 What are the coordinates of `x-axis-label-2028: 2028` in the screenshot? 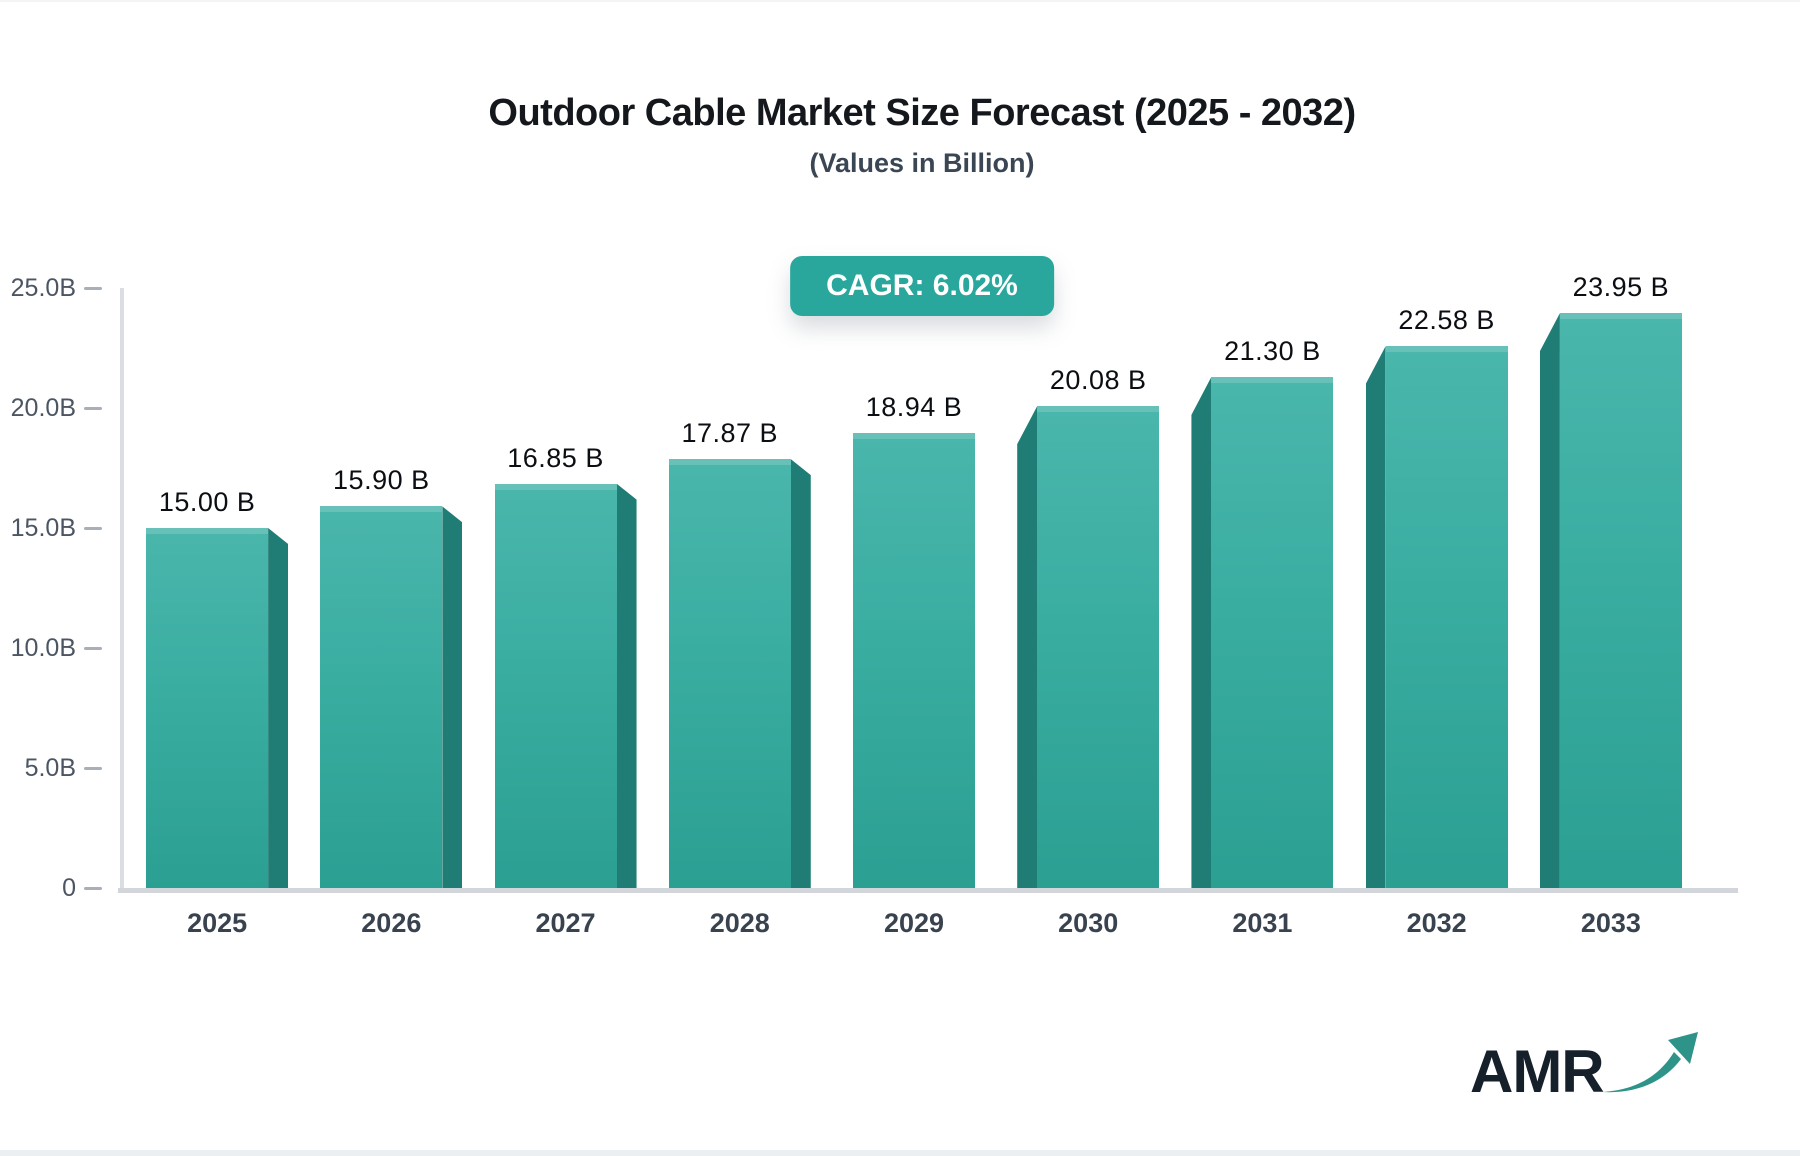 It's located at (739, 923).